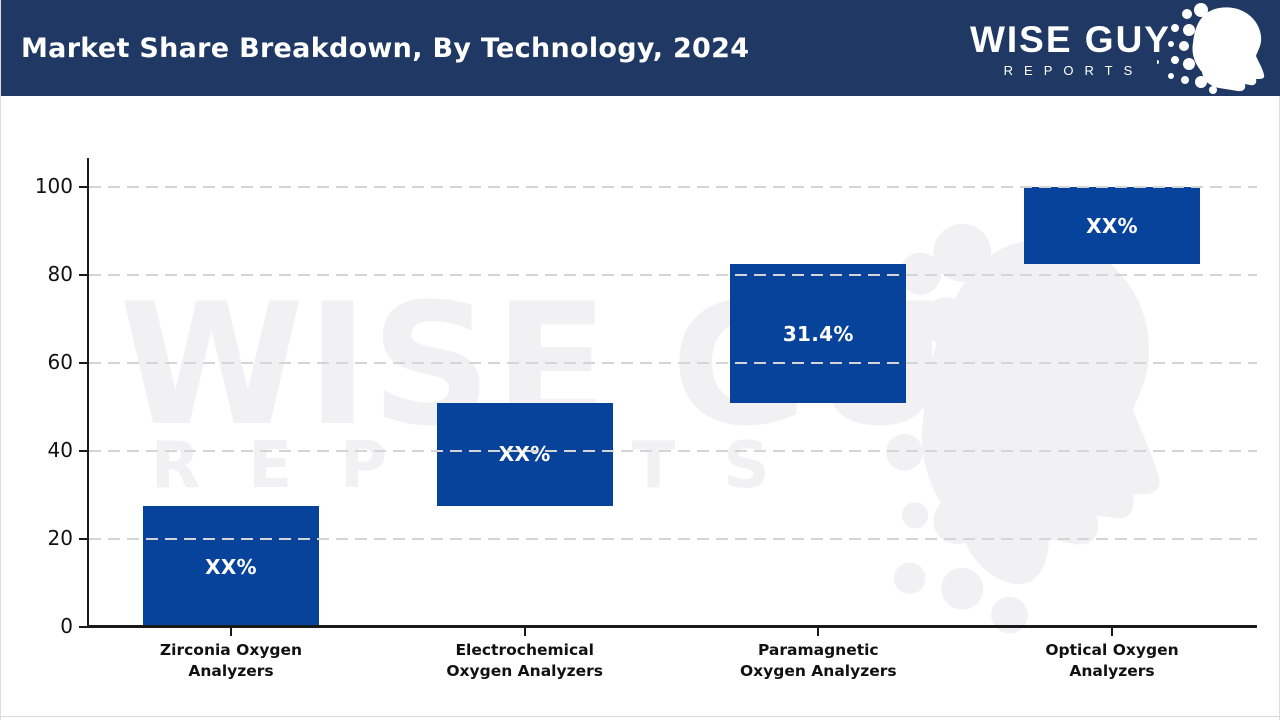 The height and width of the screenshot is (720, 1280). I want to click on card-bottom-border, so click(640, 716).